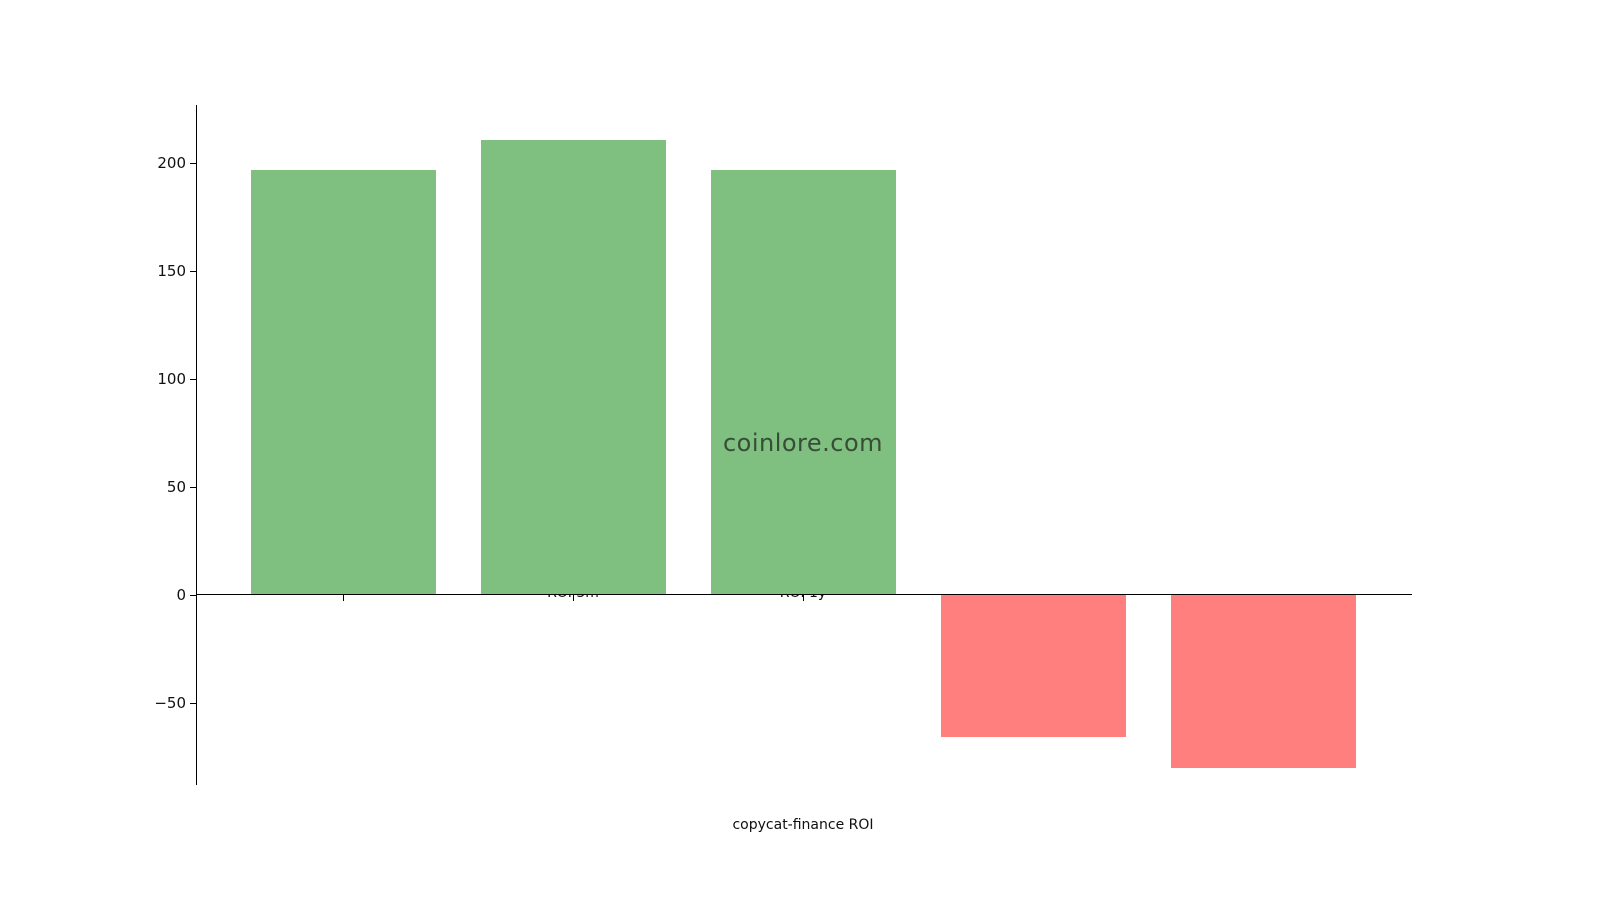  I want to click on y-axis-tick-label: 50, so click(176, 487).